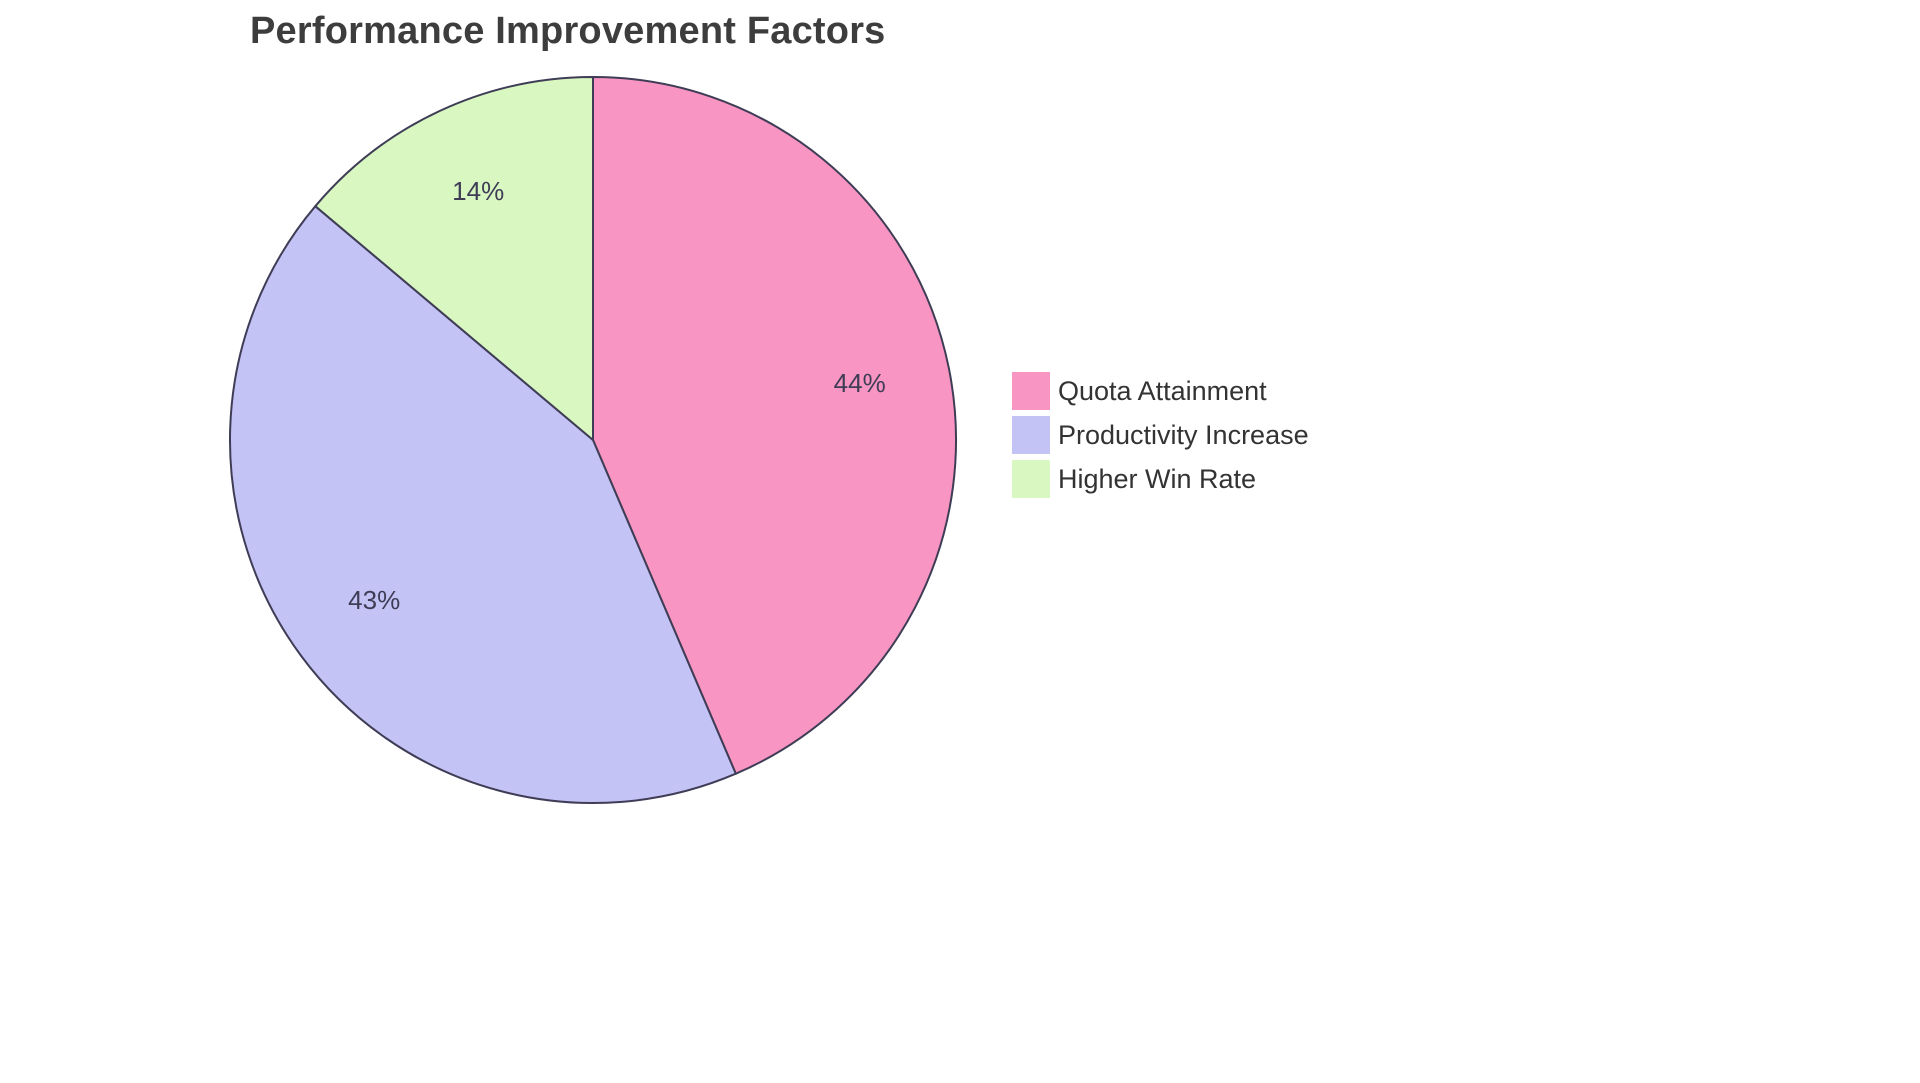  I want to click on legend-label: Productivity Increase, so click(1183, 434).